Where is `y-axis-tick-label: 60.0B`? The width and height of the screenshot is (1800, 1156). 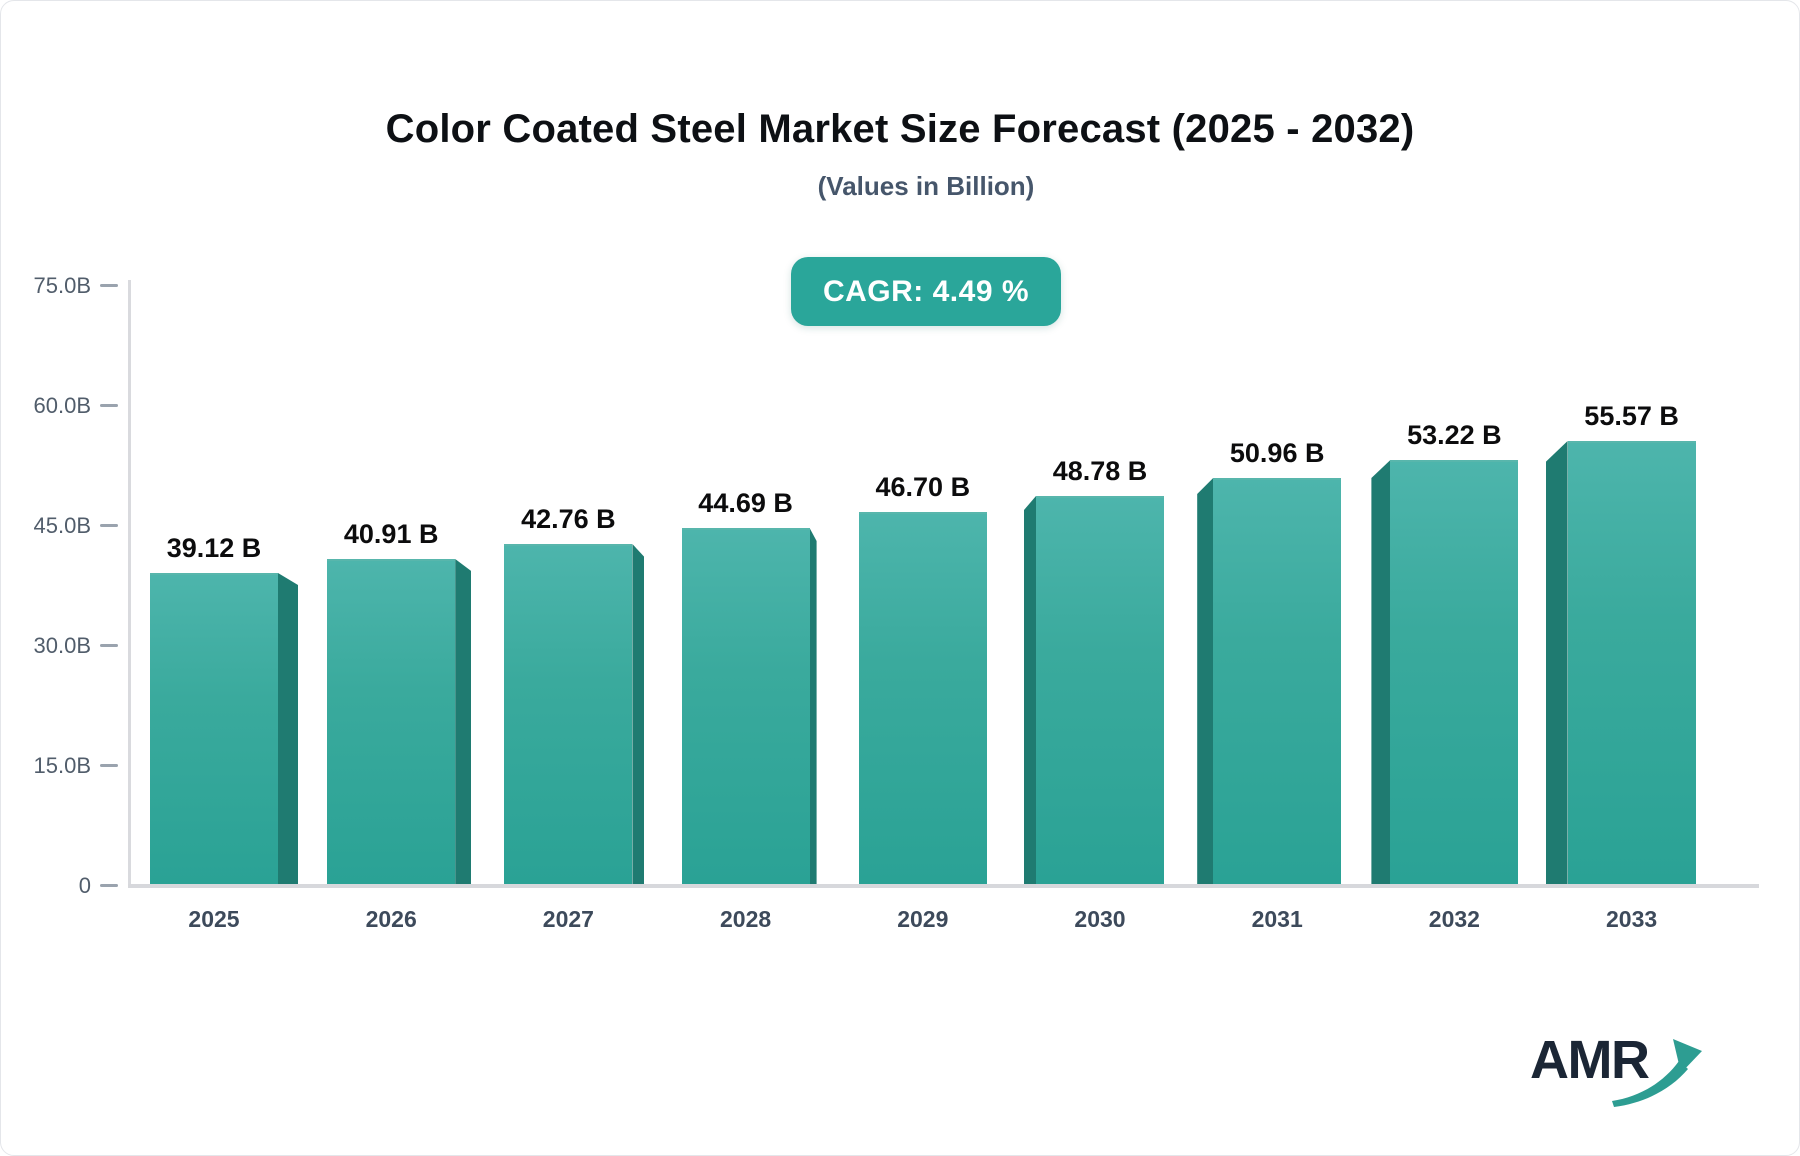
y-axis-tick-label: 60.0B is located at coordinates (62, 405).